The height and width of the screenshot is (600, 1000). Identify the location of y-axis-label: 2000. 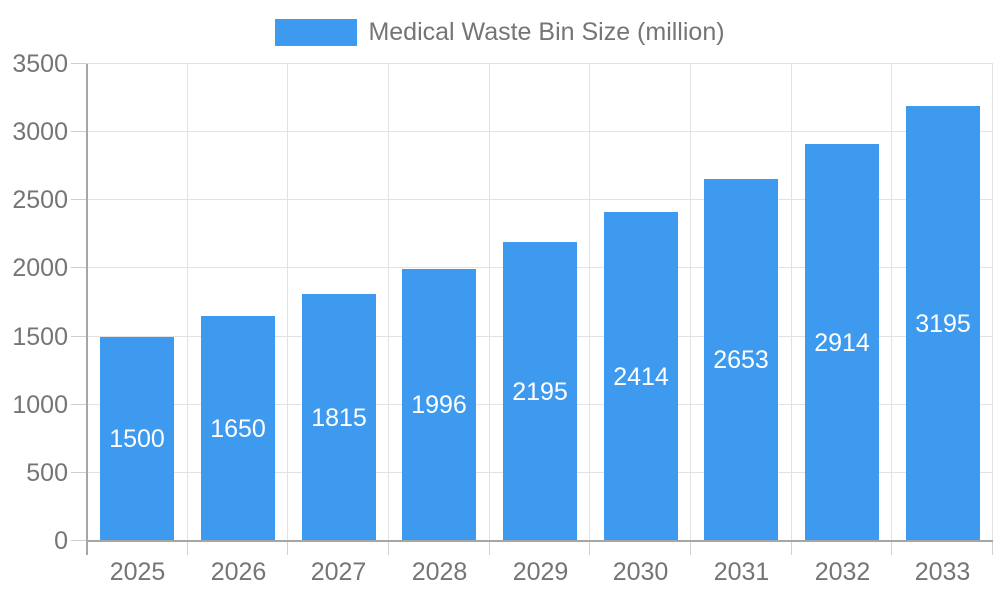
(40, 268).